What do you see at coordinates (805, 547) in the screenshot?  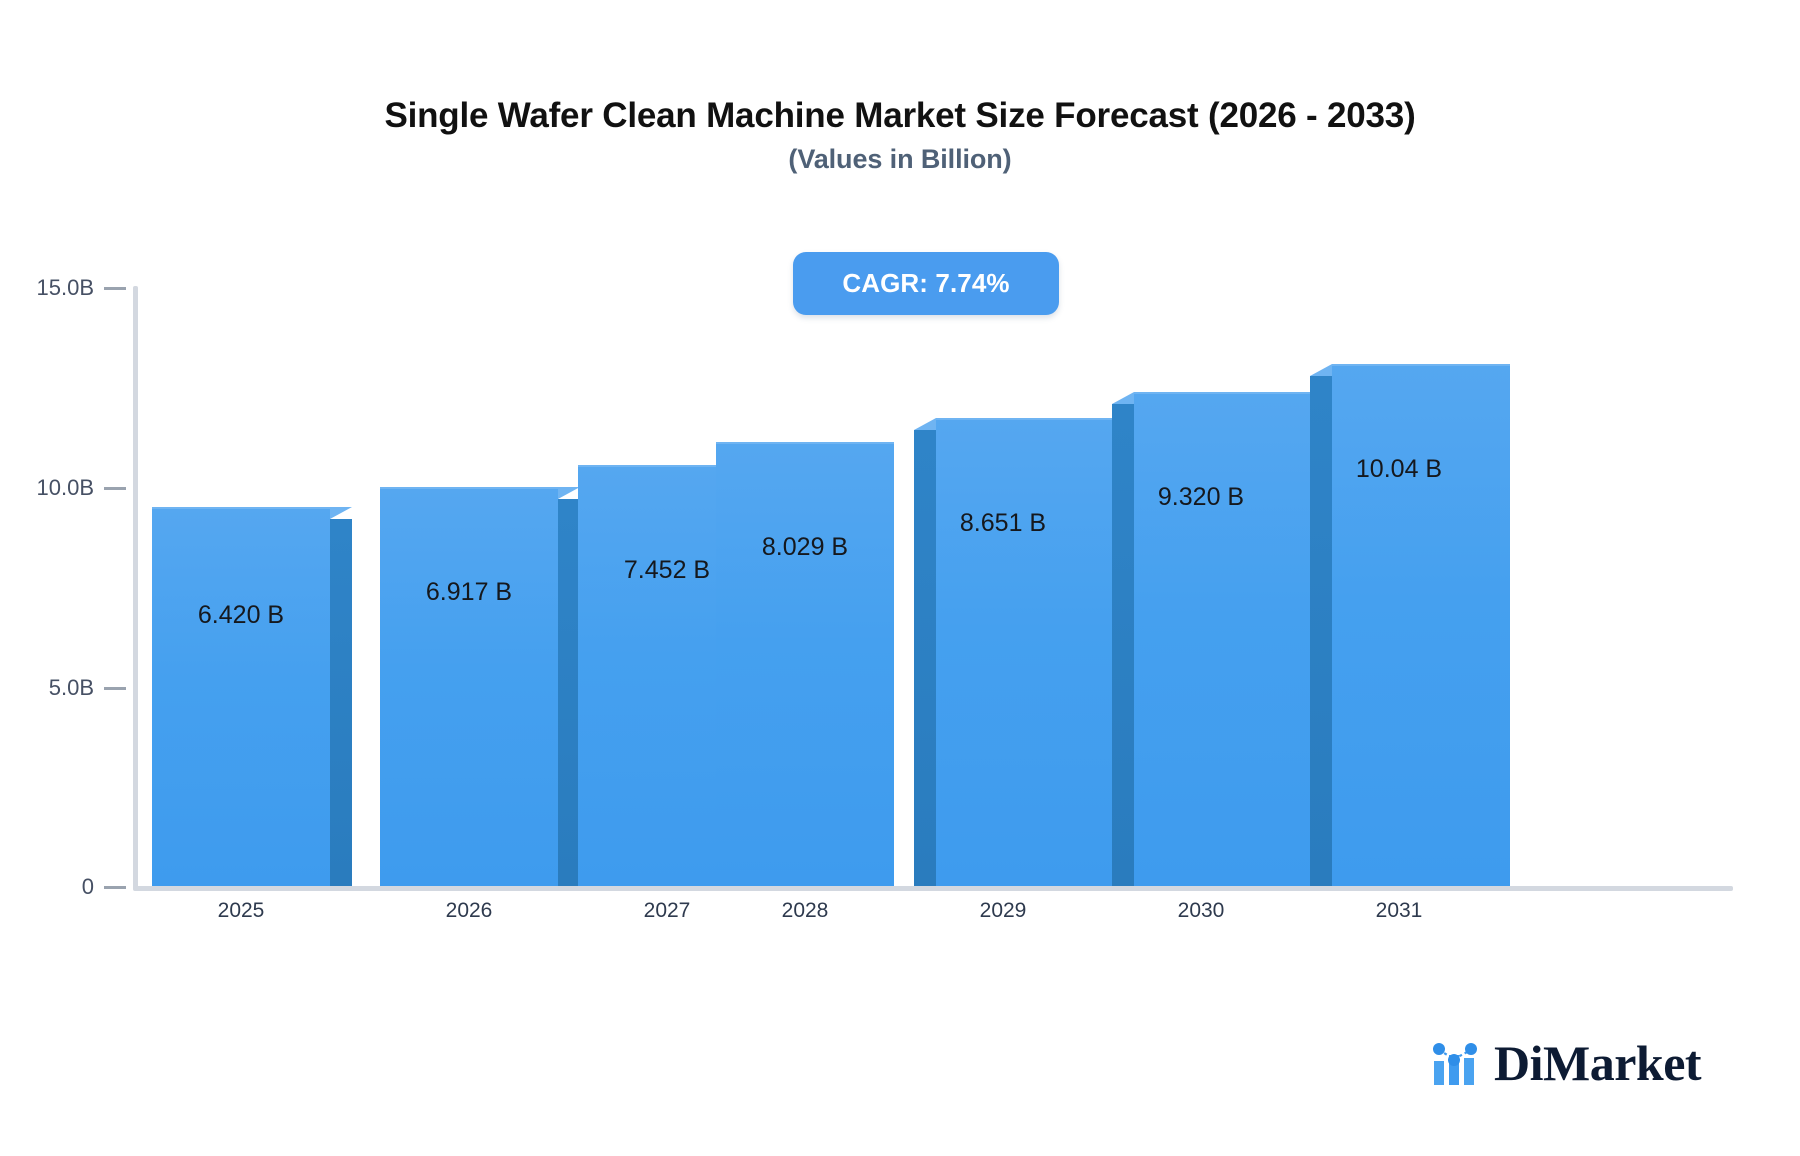 I see `bar-value-label-2028: 8.029 B` at bounding box center [805, 547].